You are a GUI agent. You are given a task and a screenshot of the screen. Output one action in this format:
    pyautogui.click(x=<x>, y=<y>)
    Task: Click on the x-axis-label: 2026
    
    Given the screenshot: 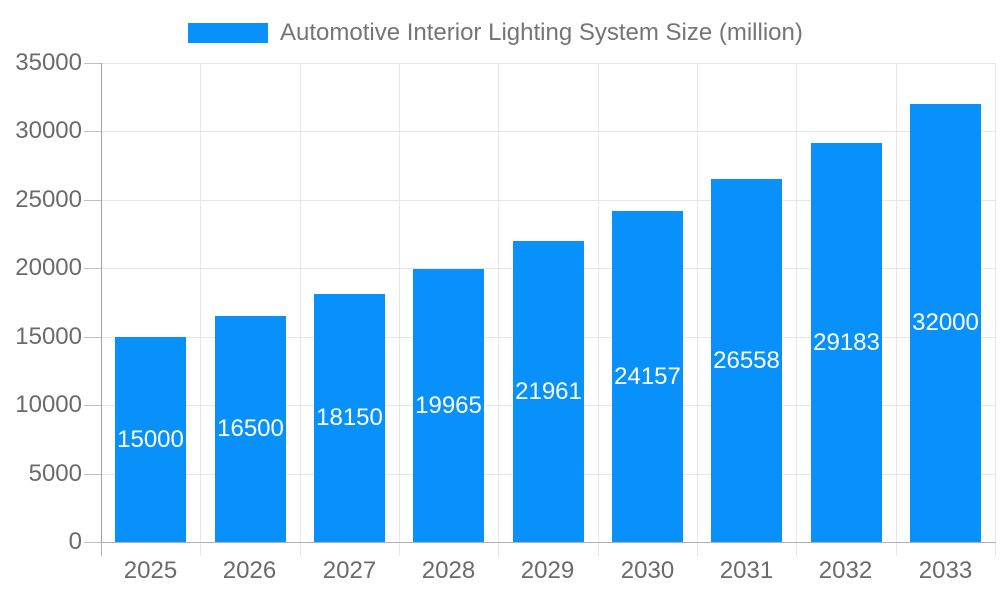 What is the action you would take?
    pyautogui.click(x=249, y=570)
    